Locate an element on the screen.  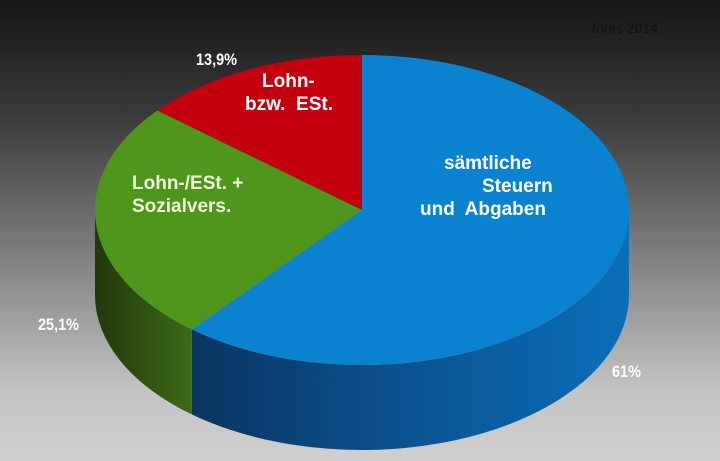
label-line: Sozialvers. is located at coordinates (182, 206).